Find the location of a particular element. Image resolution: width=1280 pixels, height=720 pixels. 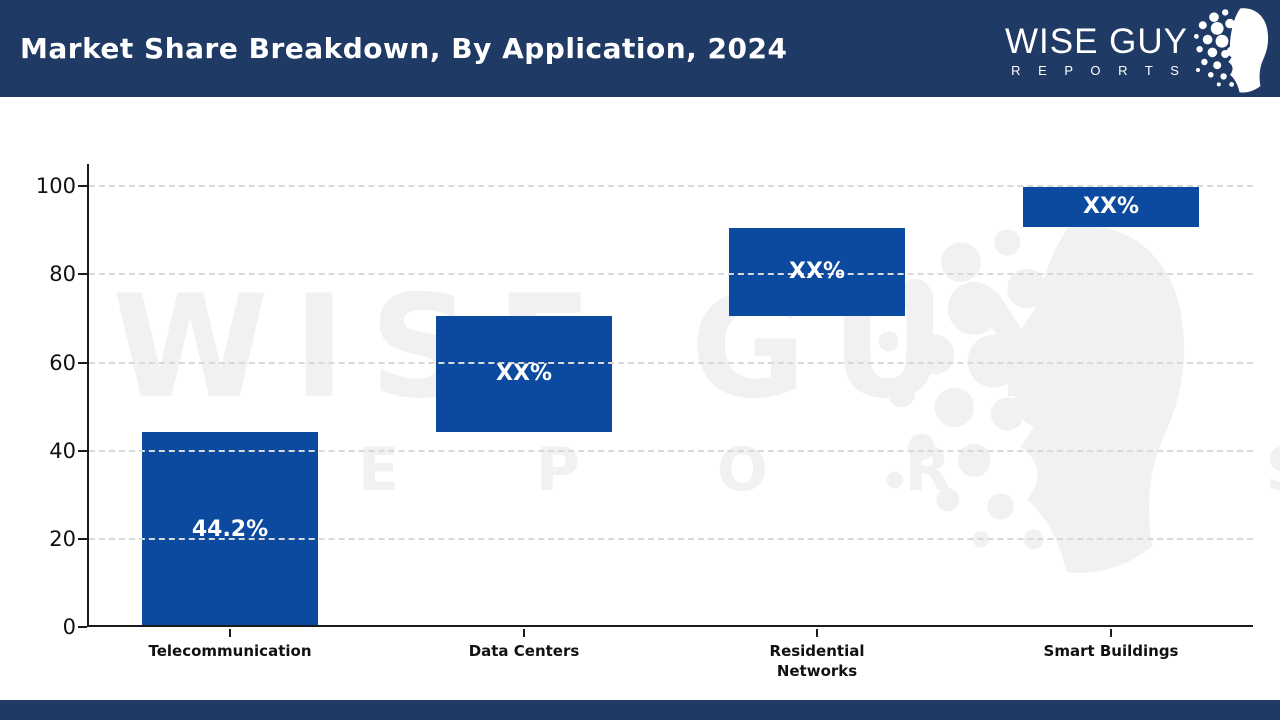

y-tick-label-20: 20 is located at coordinates (62, 538).